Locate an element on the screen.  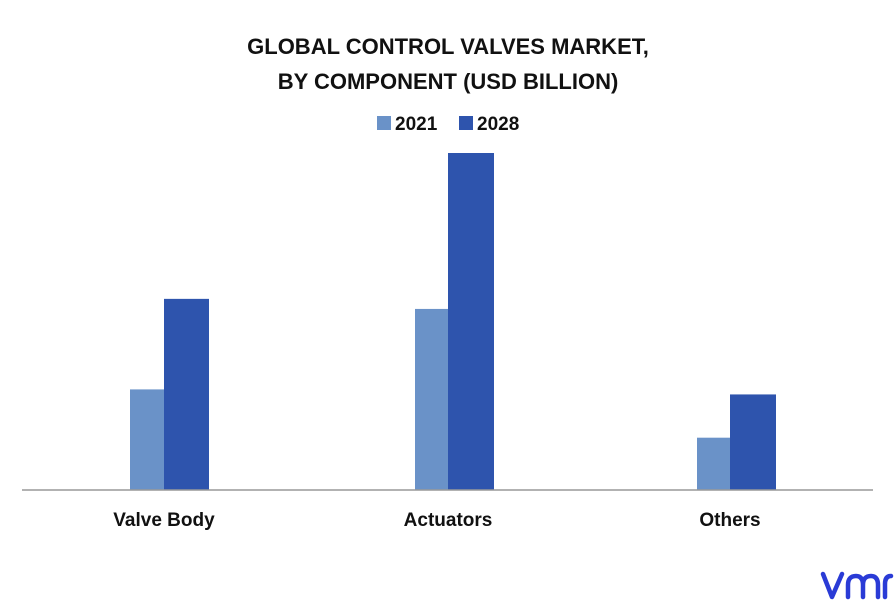
chart-title-line-2: BY COMPONENT (USD BILLION) is located at coordinates (448, 81).